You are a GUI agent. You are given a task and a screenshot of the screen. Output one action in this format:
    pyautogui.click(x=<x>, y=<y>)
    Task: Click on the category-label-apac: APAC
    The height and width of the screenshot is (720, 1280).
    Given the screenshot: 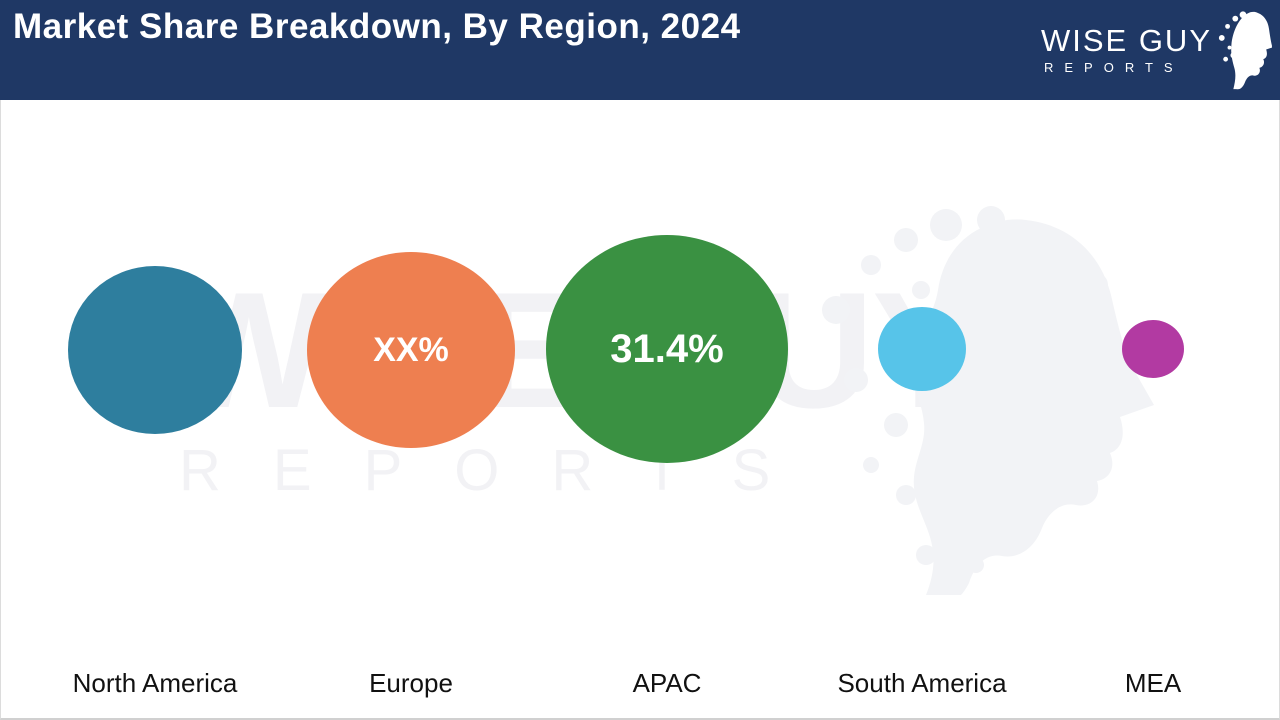 What is the action you would take?
    pyautogui.click(x=667, y=683)
    